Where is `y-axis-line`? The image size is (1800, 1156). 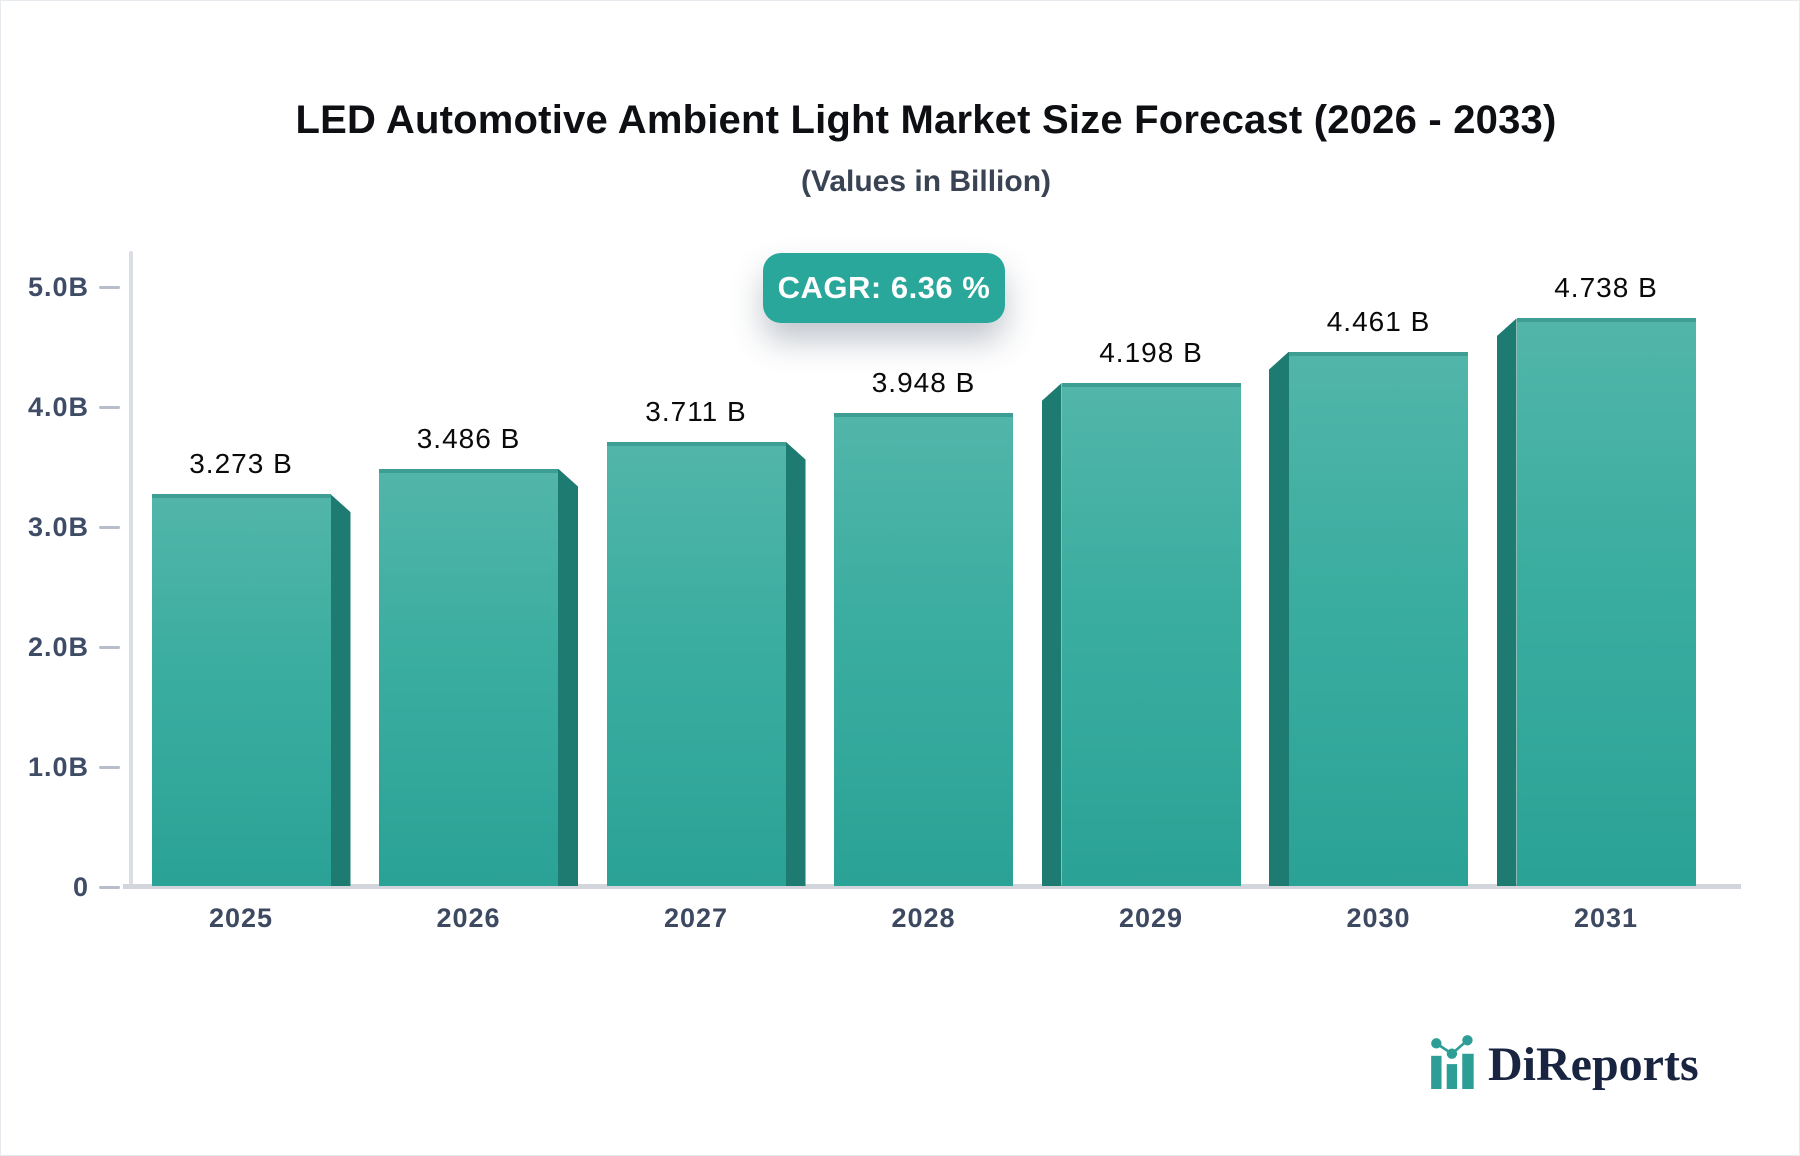 y-axis-line is located at coordinates (131, 569).